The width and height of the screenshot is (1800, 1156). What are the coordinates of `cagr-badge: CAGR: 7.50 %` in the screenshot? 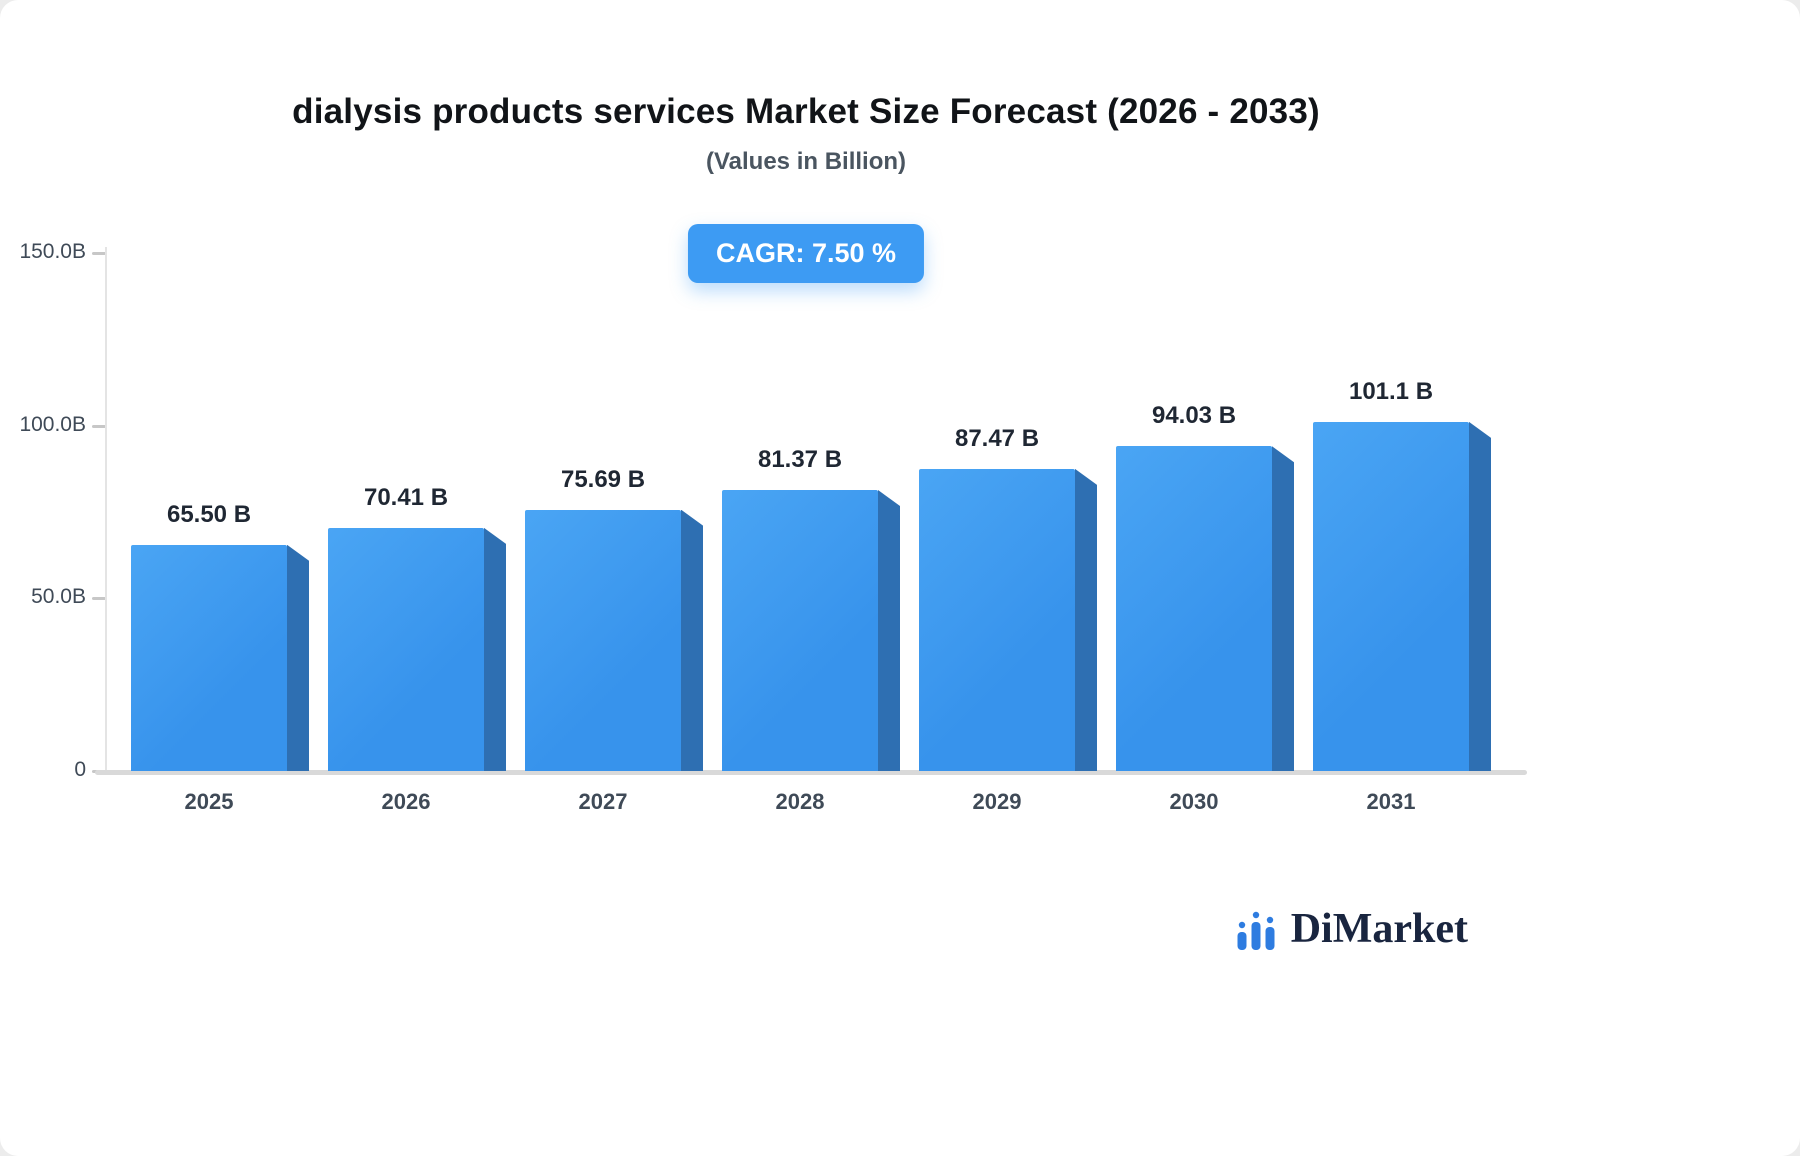 It's located at (806, 253).